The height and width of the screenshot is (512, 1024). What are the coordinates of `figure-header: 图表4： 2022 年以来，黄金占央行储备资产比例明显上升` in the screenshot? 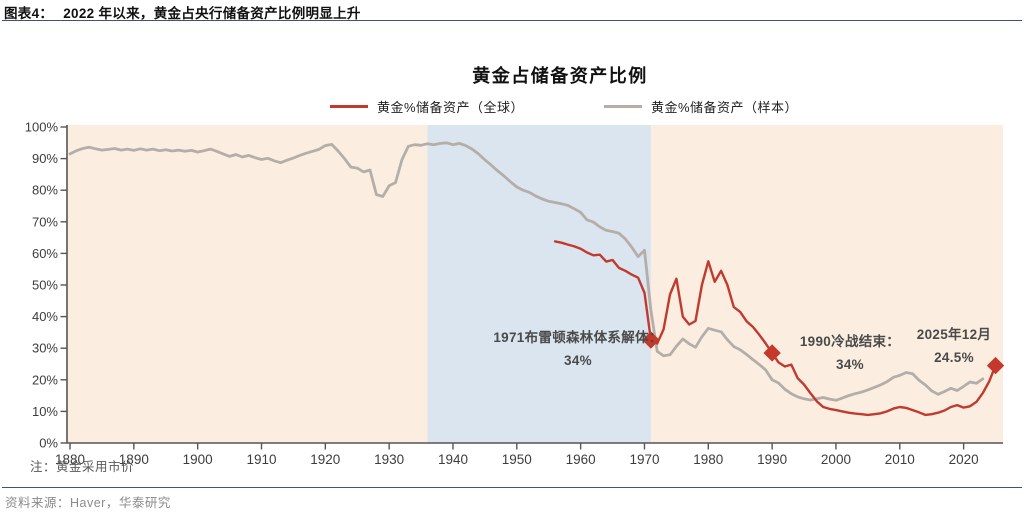 It's located at (512, 12).